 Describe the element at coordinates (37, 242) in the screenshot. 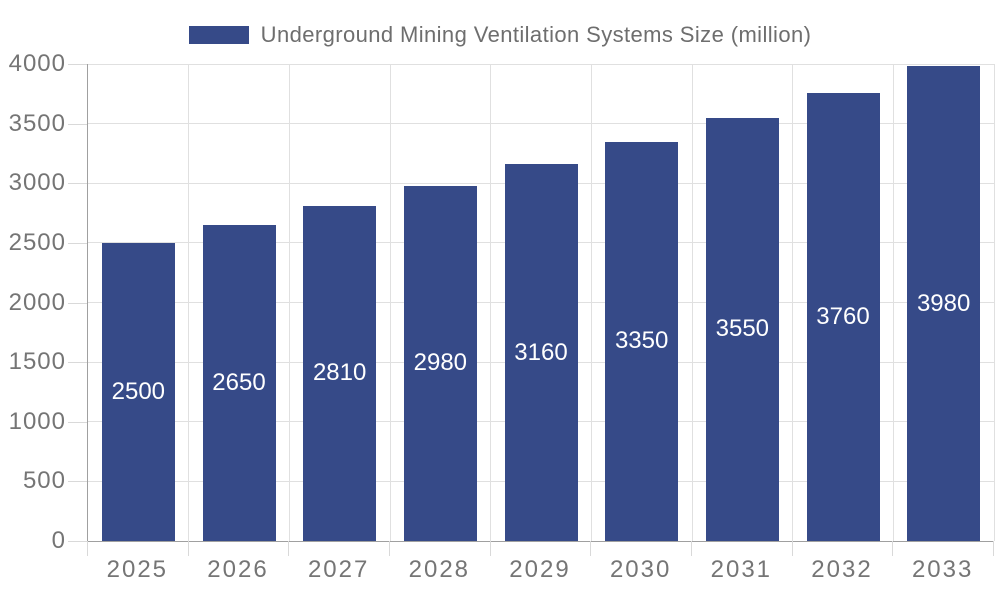

I see `y-axis-tick-label: 2500` at that location.